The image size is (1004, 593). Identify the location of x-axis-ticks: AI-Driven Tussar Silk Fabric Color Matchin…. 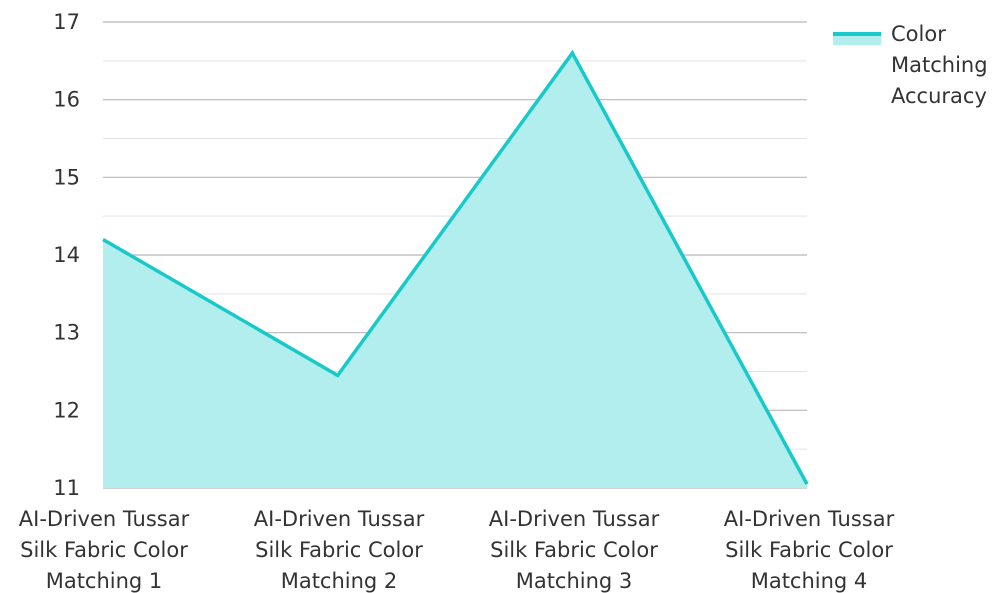
(457, 550).